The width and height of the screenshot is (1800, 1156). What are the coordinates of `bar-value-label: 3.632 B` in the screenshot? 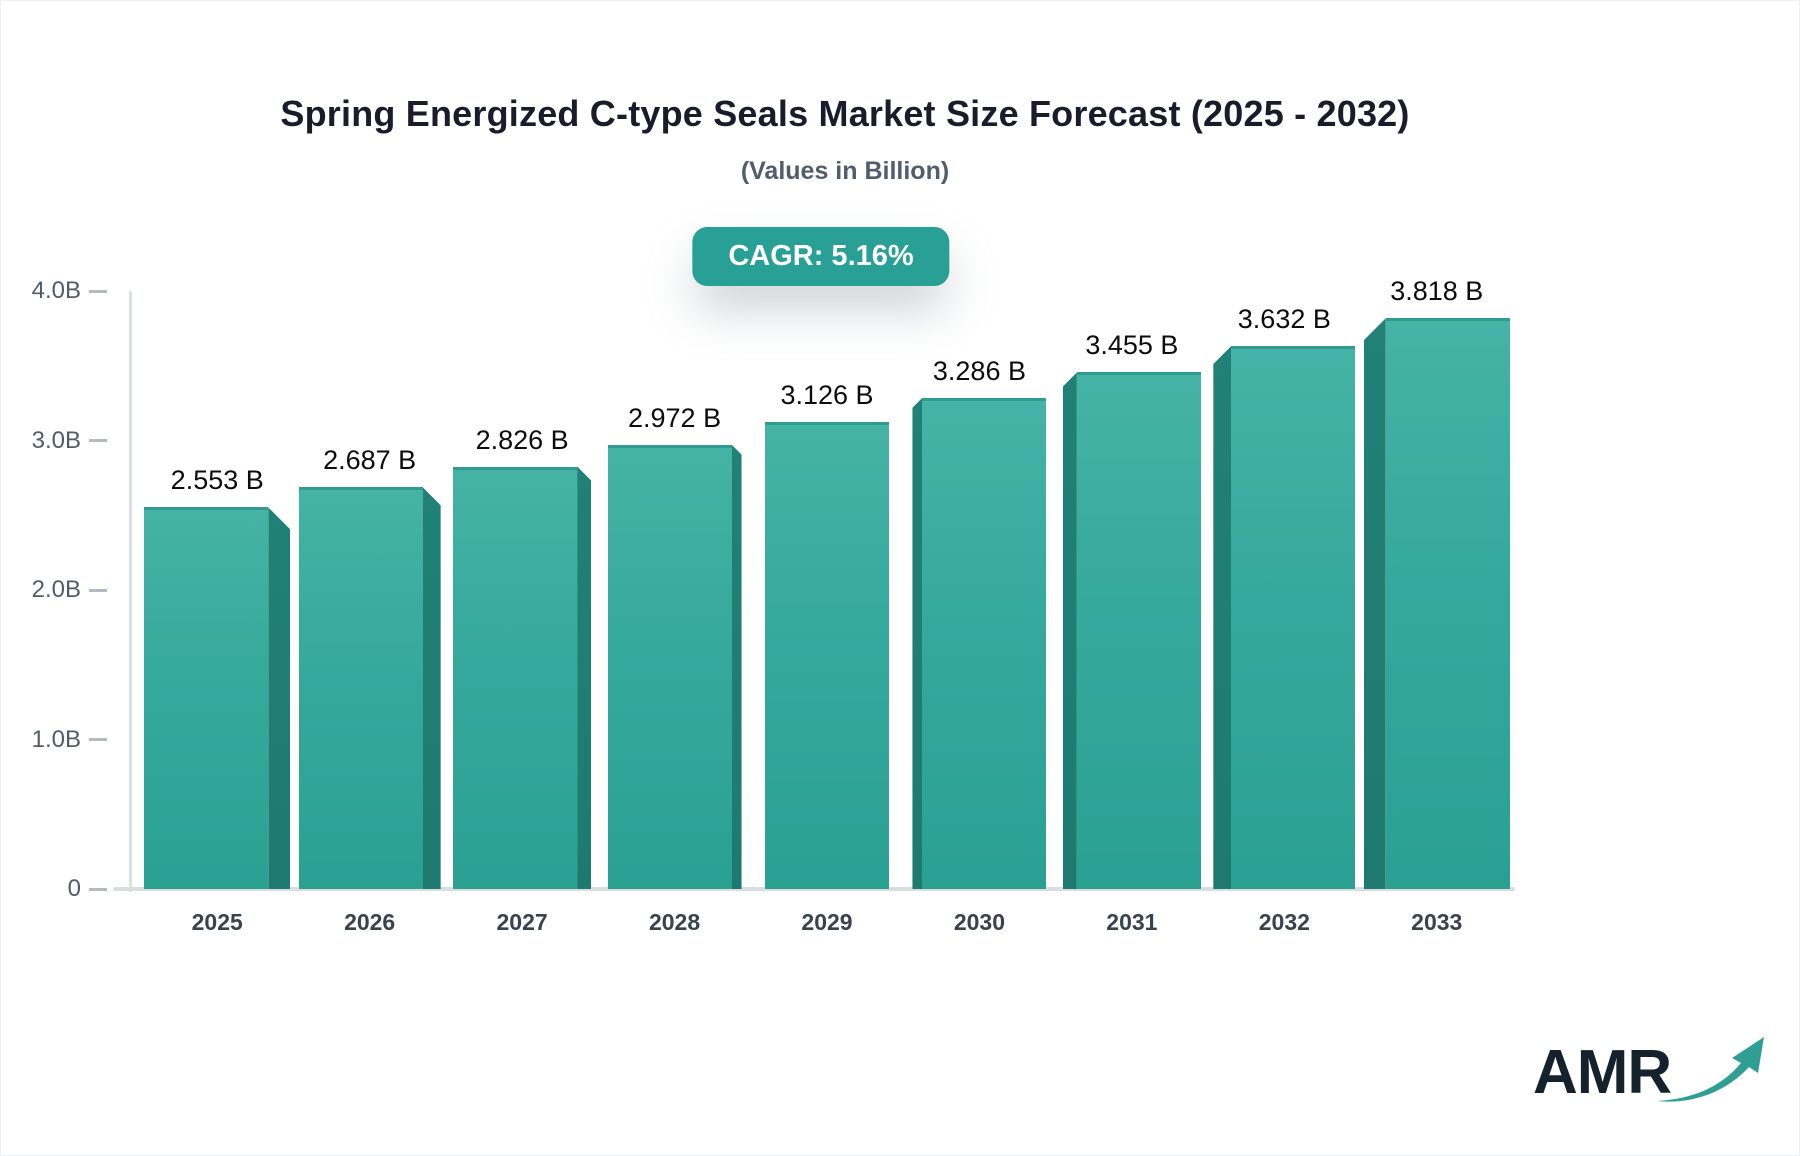 It's located at (1284, 319).